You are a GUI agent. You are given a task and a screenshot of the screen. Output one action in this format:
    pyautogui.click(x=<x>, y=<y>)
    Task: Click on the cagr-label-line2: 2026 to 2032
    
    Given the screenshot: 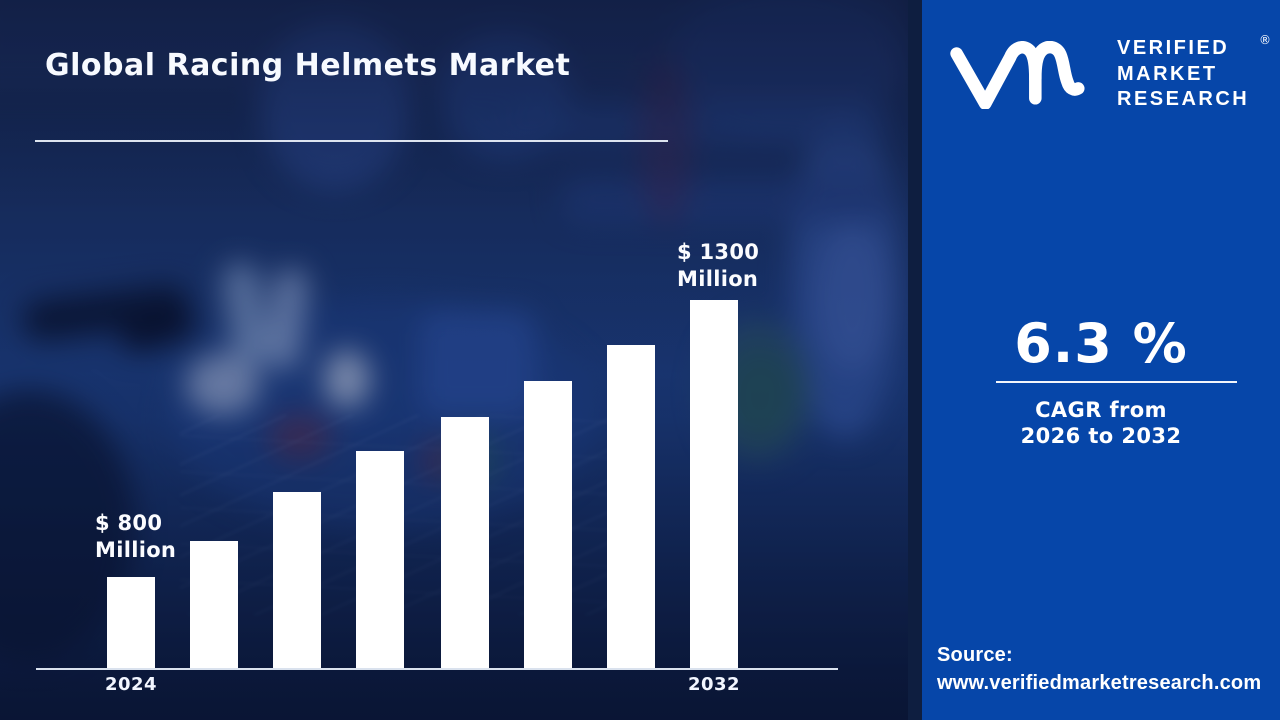 What is the action you would take?
    pyautogui.click(x=1101, y=436)
    